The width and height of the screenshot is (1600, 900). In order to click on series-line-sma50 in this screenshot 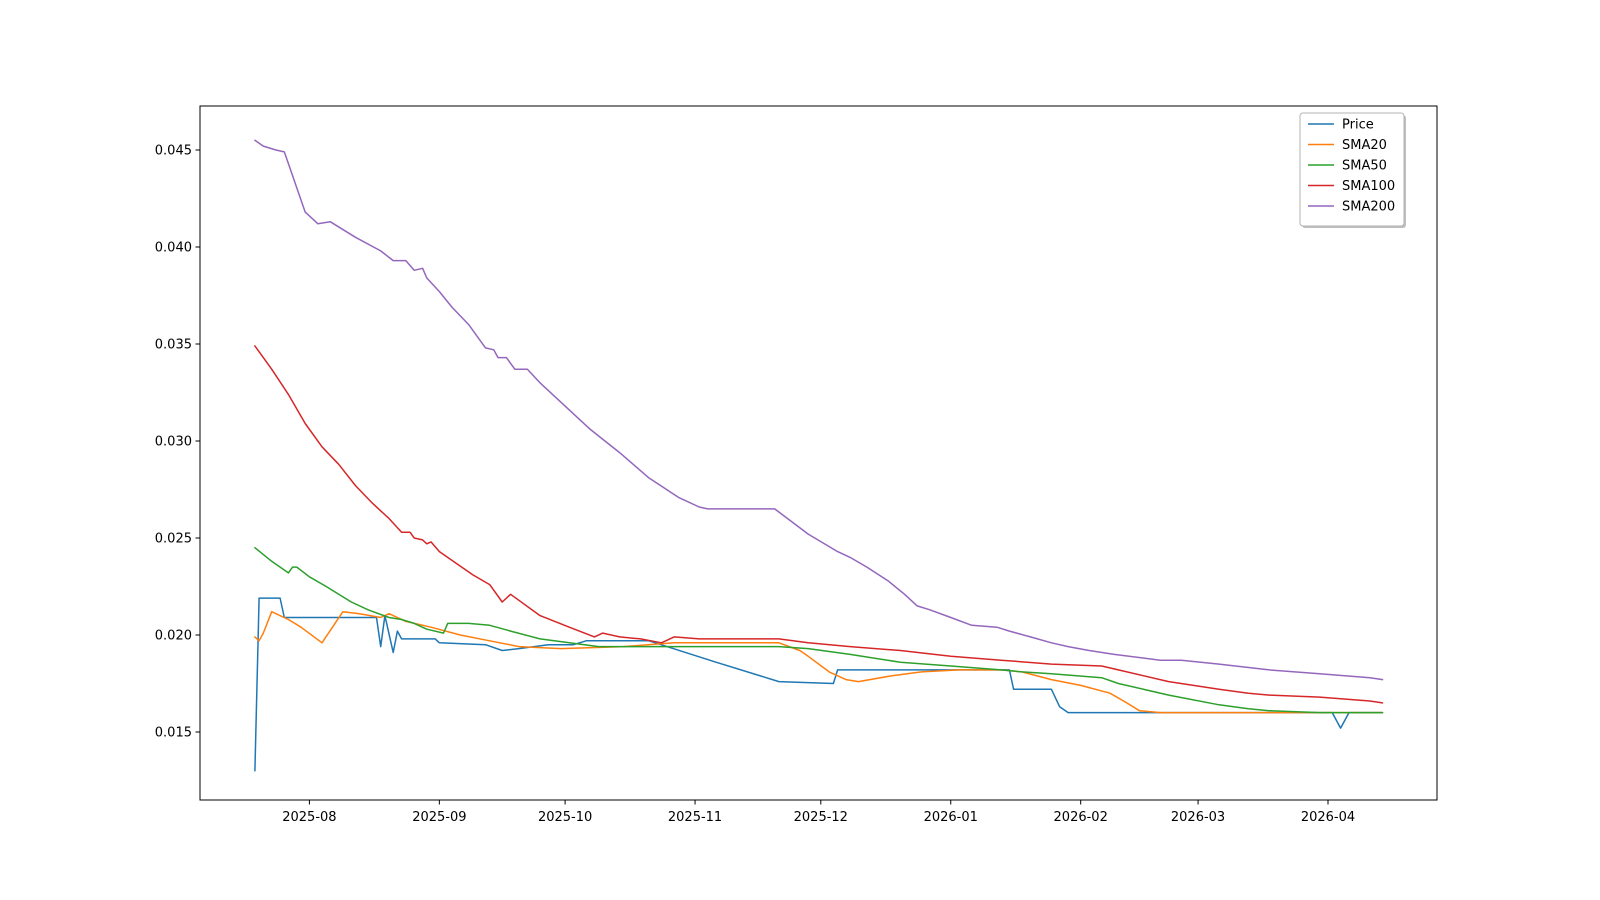, I will do `click(819, 630)`.